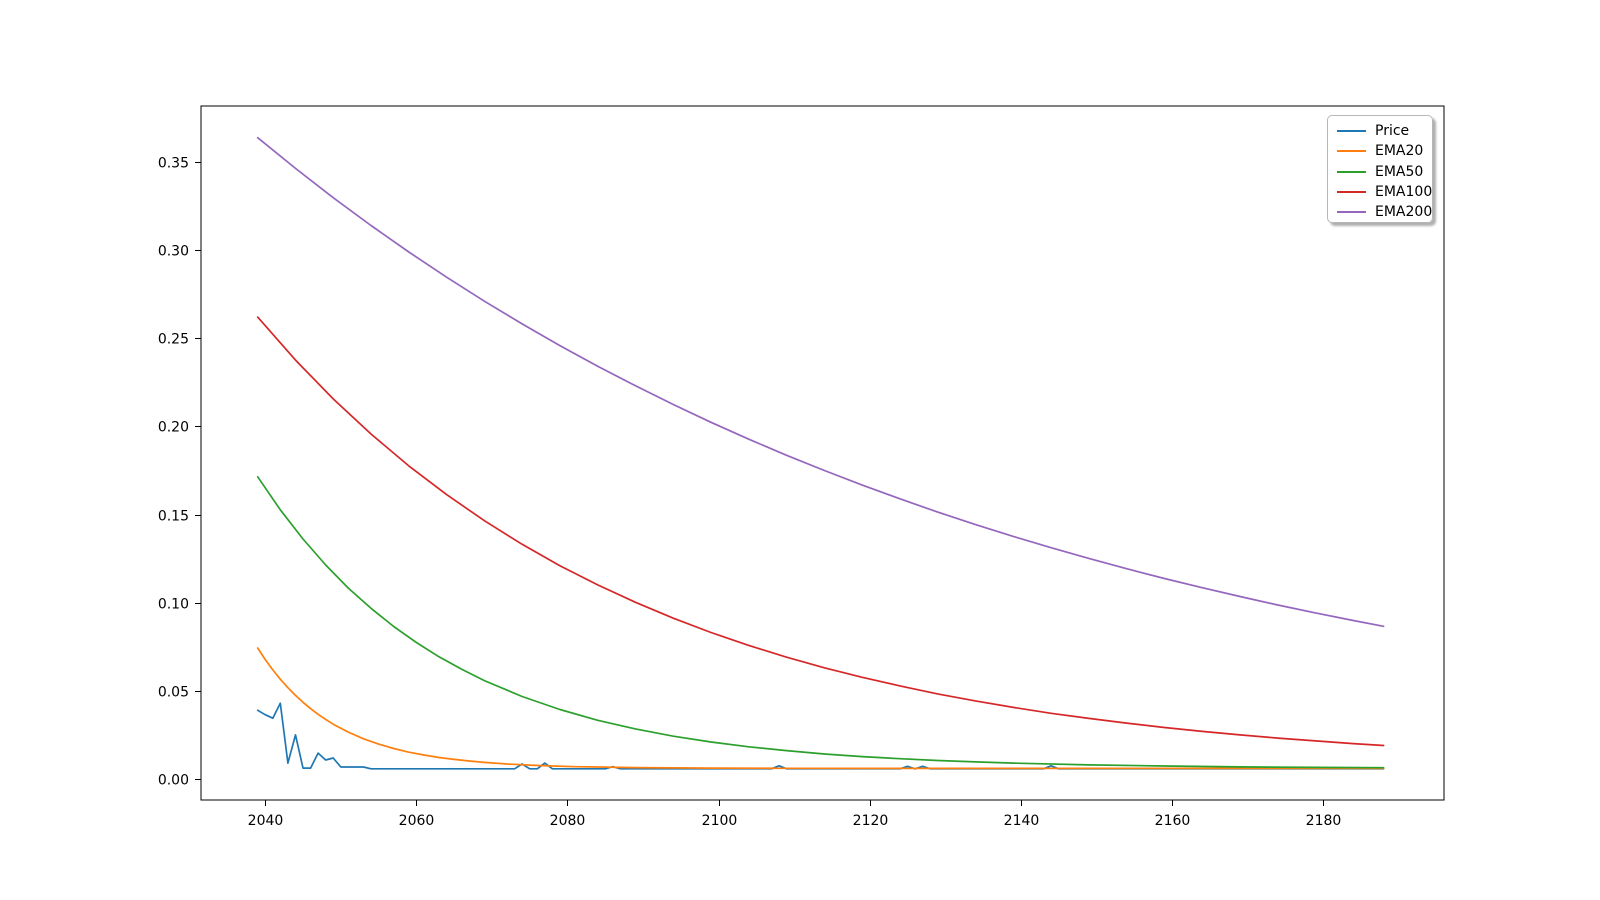  Describe the element at coordinates (720, 821) in the screenshot. I see `x-tick-label: 2100` at that location.